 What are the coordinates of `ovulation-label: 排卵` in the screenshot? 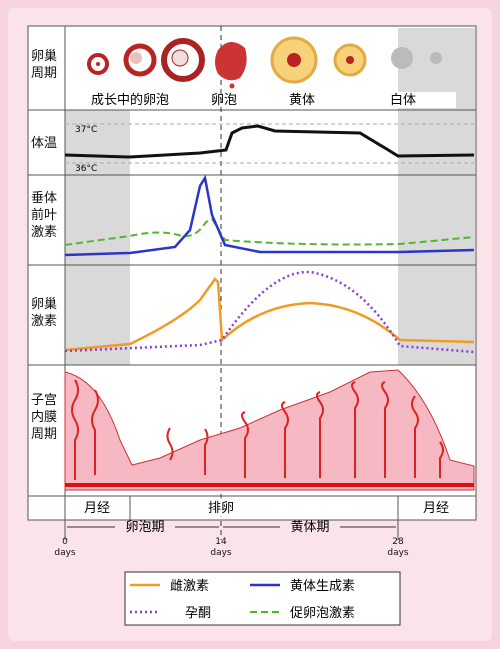 It's located at (221, 508).